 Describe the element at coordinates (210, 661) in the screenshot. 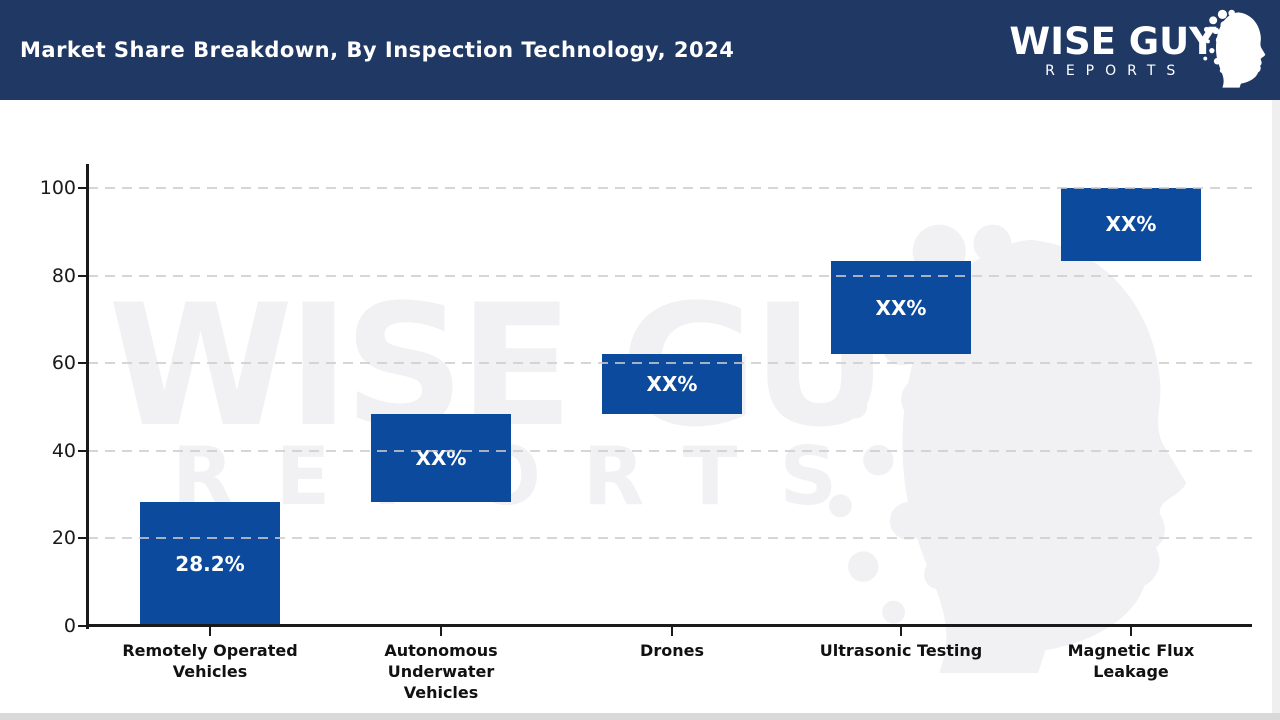

I see `category-label-remotely-operated-vehicles: Remotely Operated Vehicles` at that location.